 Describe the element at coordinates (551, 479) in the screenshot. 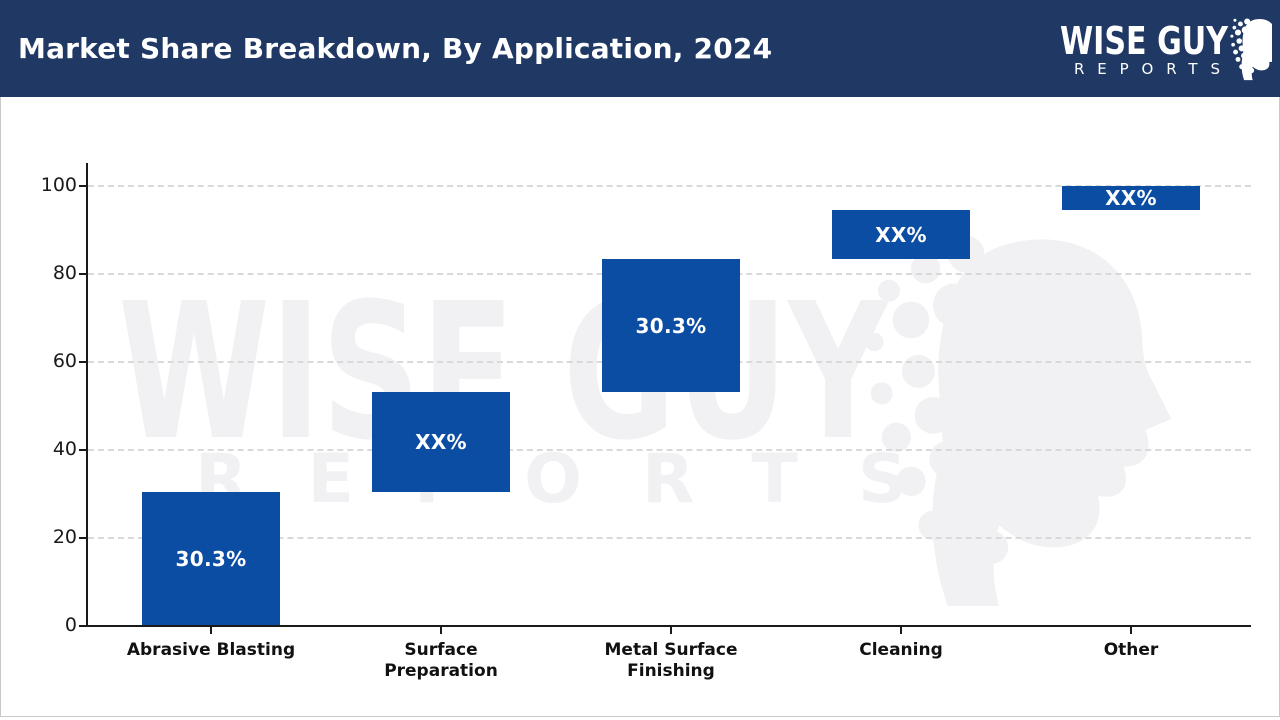

I see `watermark-line2: REPORTS` at that location.